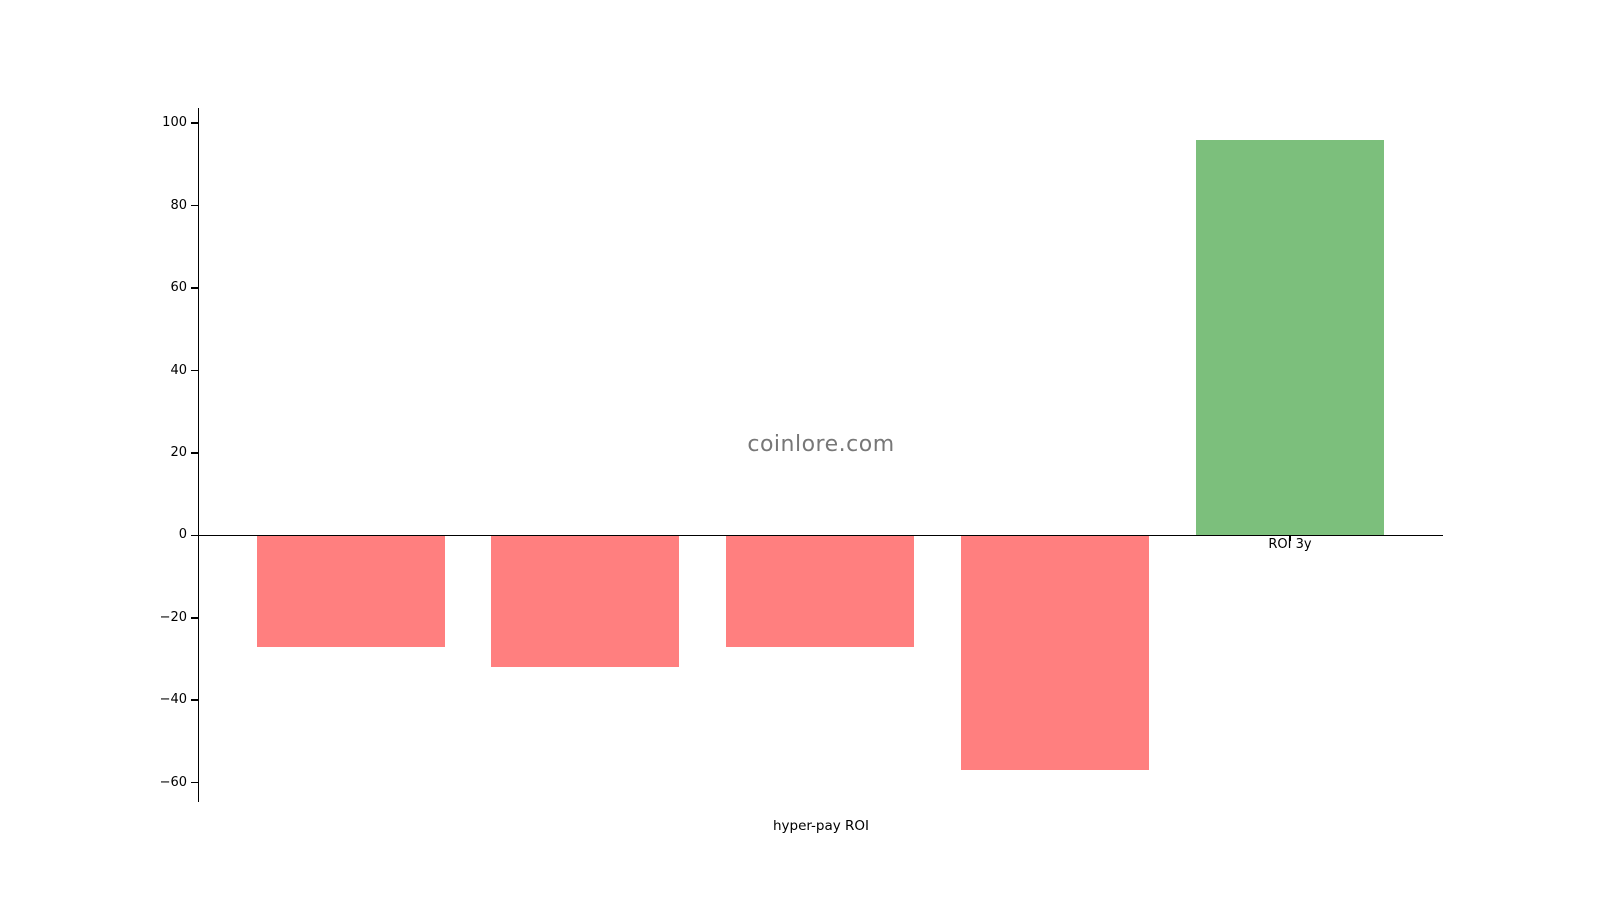 This screenshot has width=1600, height=900. Describe the element at coordinates (178, 370) in the screenshot. I see `y-tick-label: 40` at that location.